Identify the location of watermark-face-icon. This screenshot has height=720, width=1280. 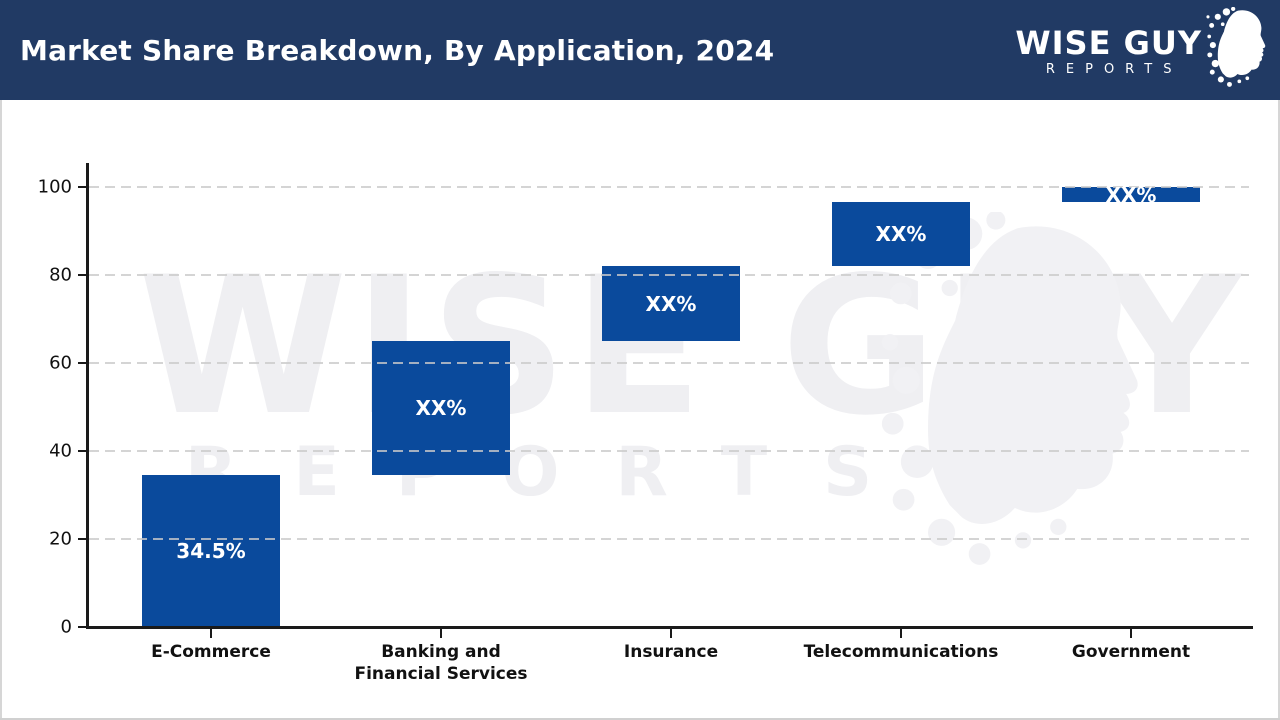
(1007, 388).